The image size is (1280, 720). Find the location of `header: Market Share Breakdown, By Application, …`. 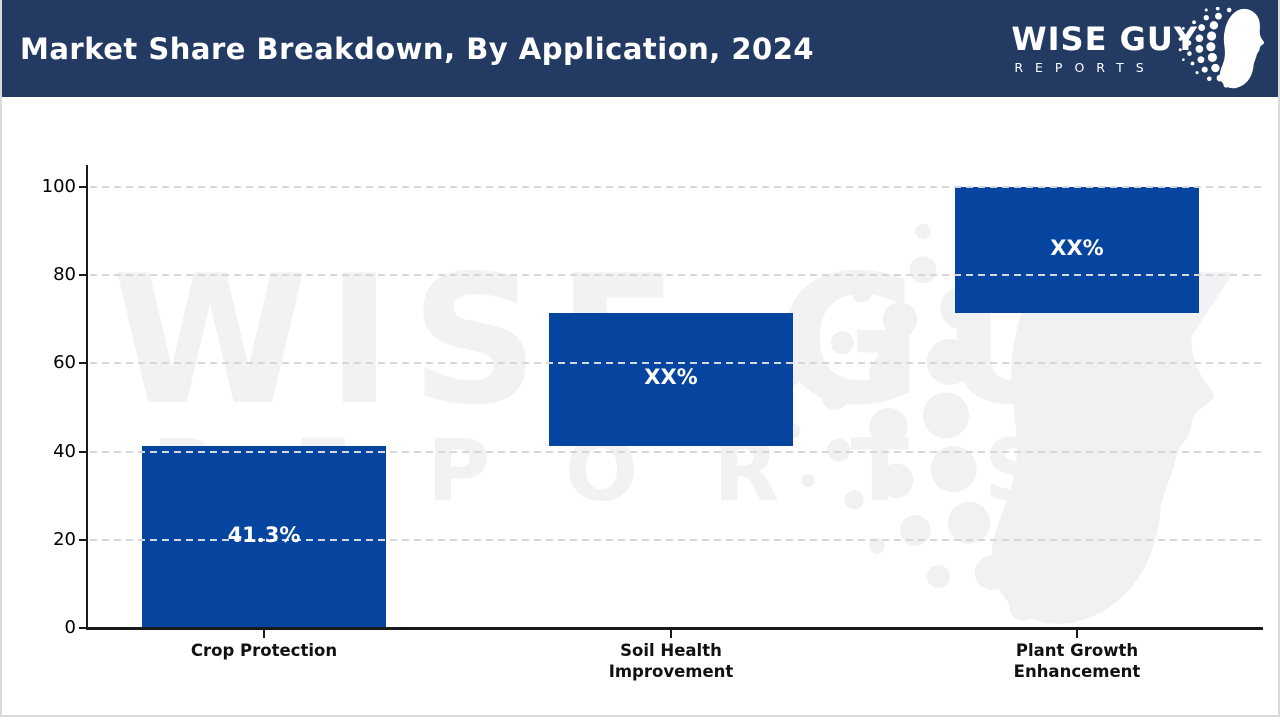

header: Market Share Breakdown, By Application, … is located at coordinates (640, 48).